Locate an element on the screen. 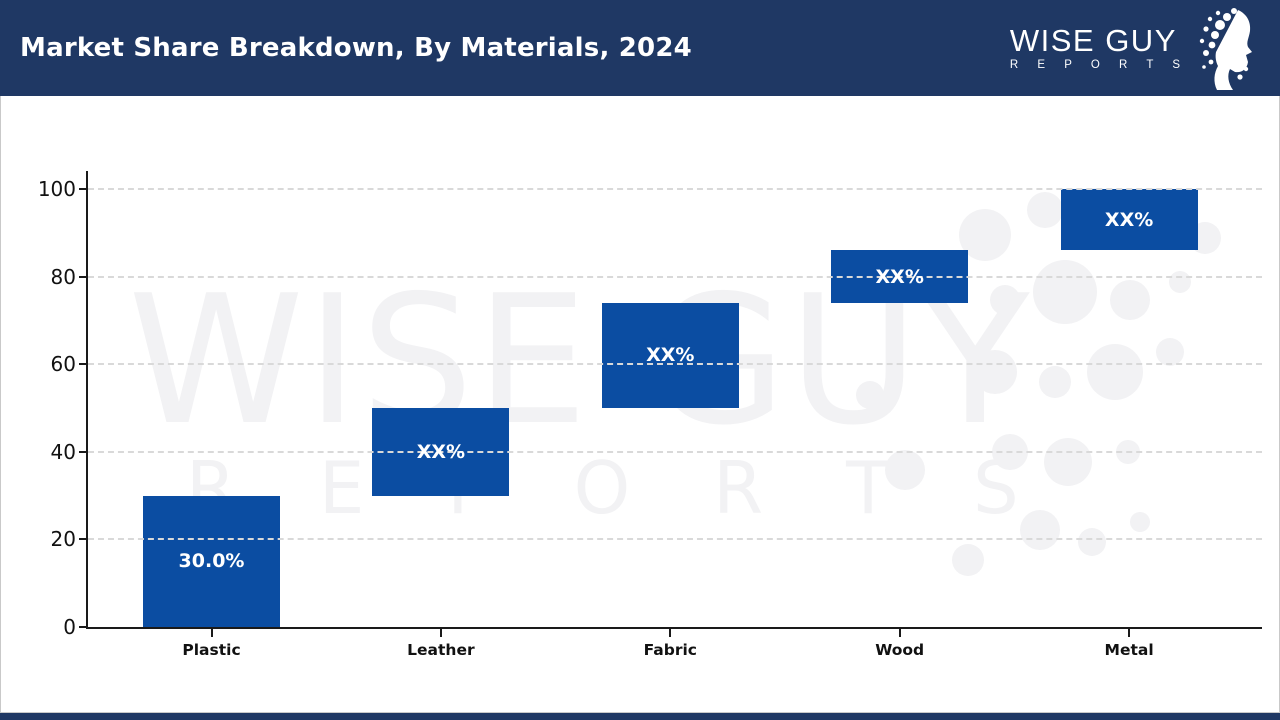  bar-label-plastic: 30.0% is located at coordinates (211, 561).